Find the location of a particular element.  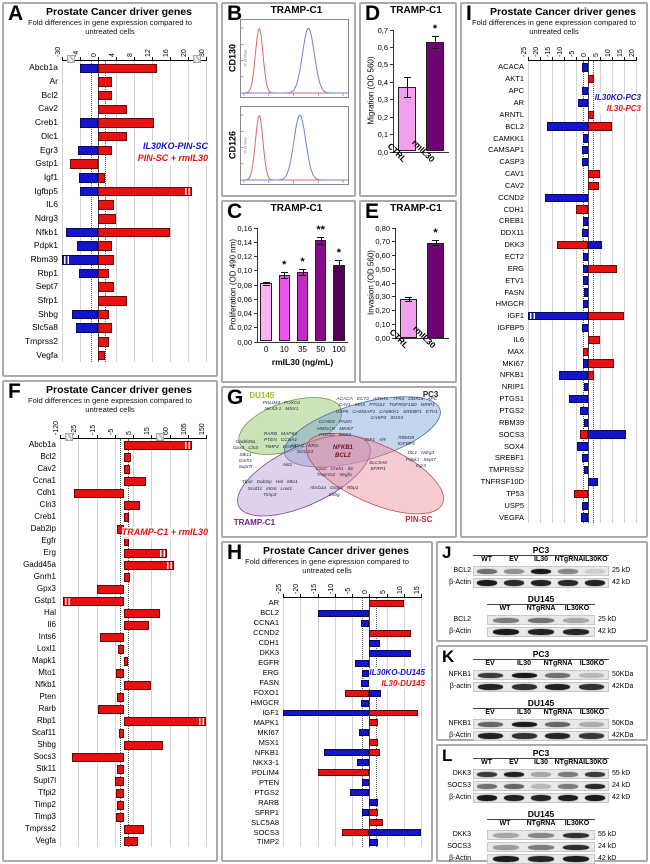

bar-red-Pdpk1 is located at coordinates (105, 246).